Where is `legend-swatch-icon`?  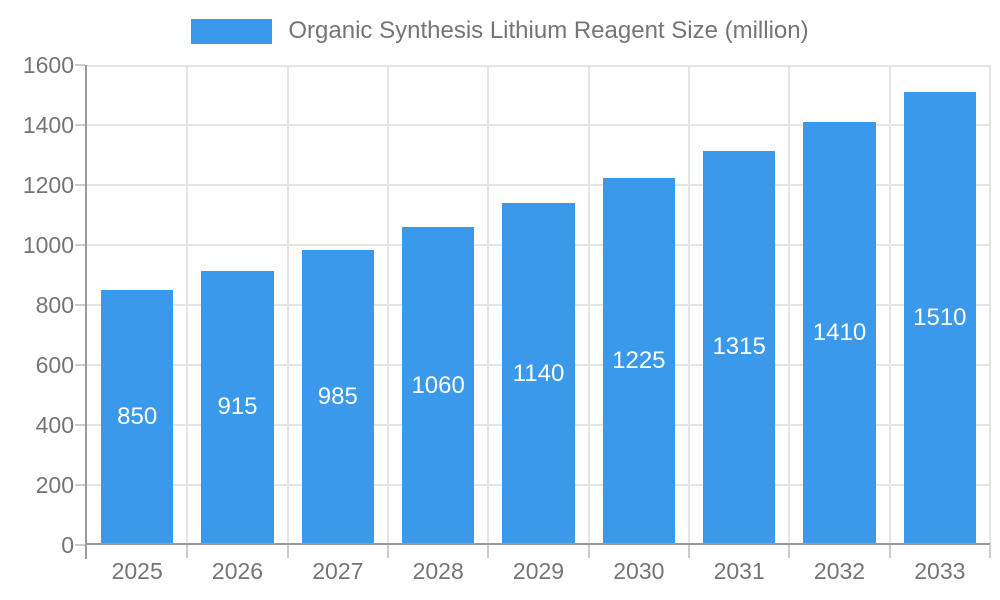
legend-swatch-icon is located at coordinates (232, 31).